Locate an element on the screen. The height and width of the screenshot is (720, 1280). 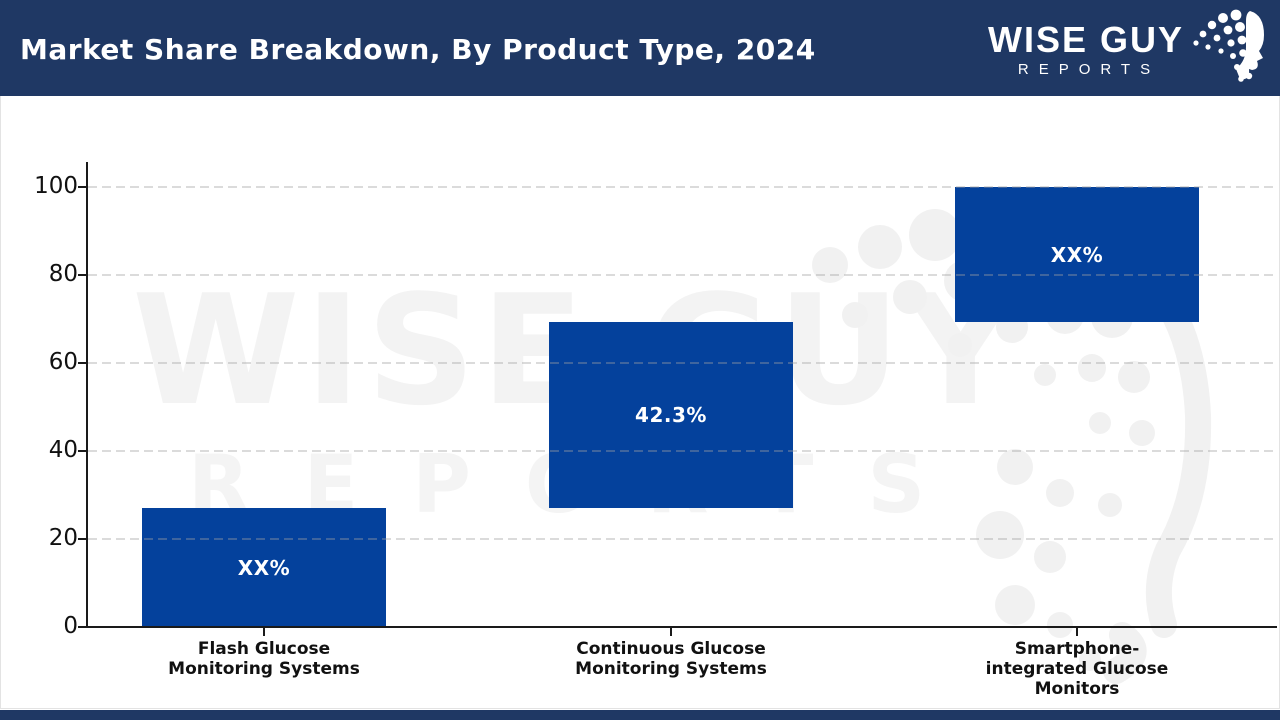
x-axis-line is located at coordinates (681, 627).